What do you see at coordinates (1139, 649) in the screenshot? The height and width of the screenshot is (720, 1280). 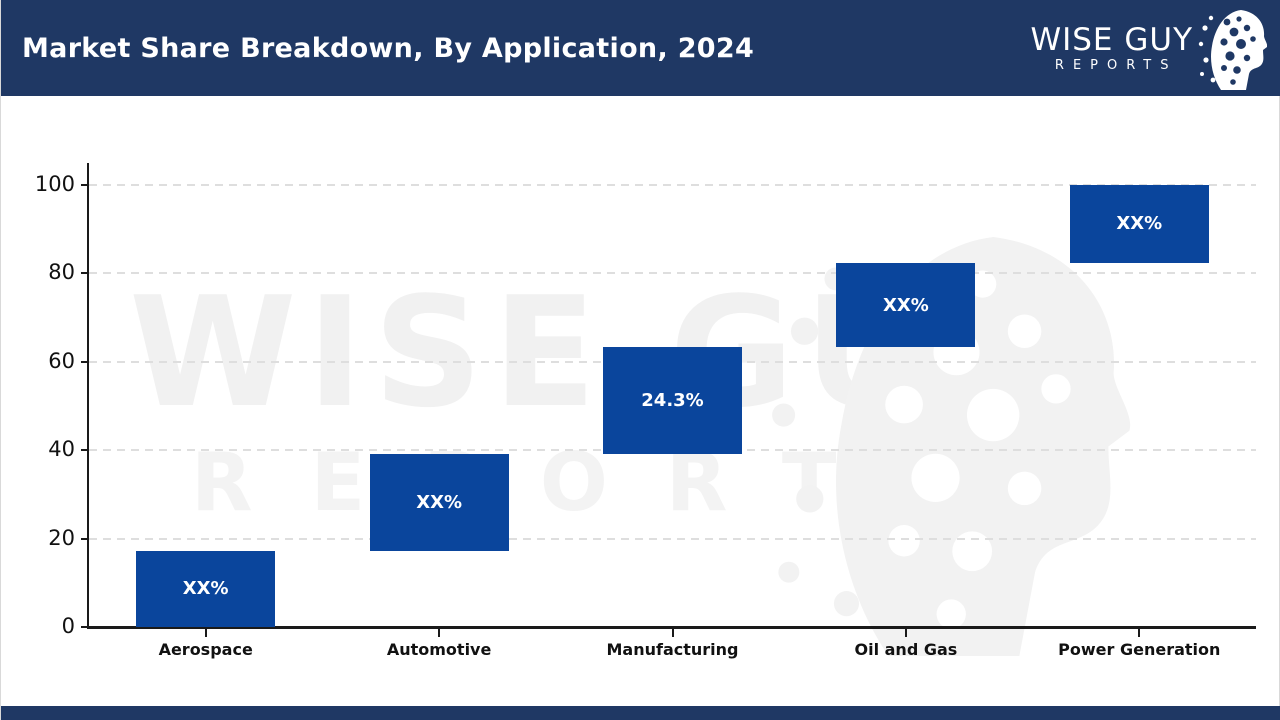 I see `x-category-label: Power Generation` at bounding box center [1139, 649].